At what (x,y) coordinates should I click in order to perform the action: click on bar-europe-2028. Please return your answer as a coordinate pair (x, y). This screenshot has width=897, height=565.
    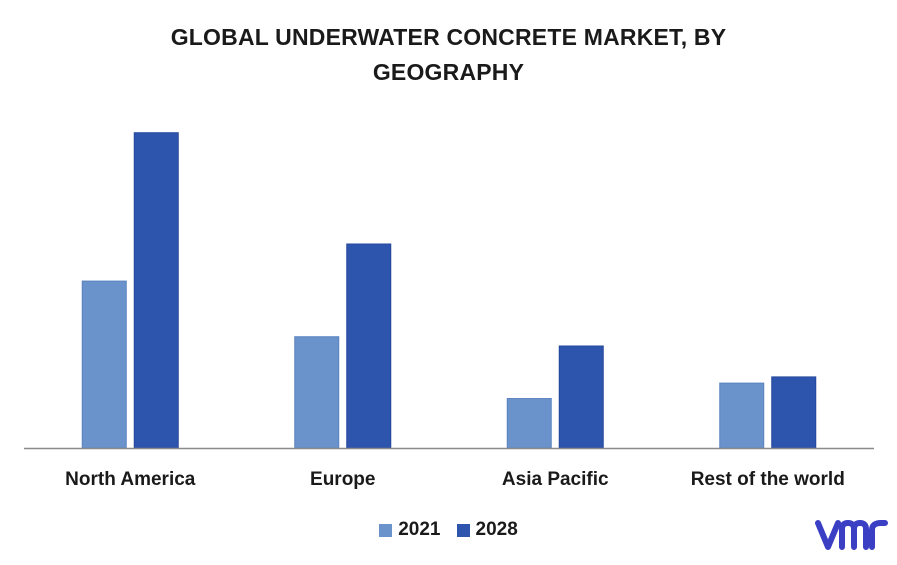
    Looking at the image, I should click on (369, 346).